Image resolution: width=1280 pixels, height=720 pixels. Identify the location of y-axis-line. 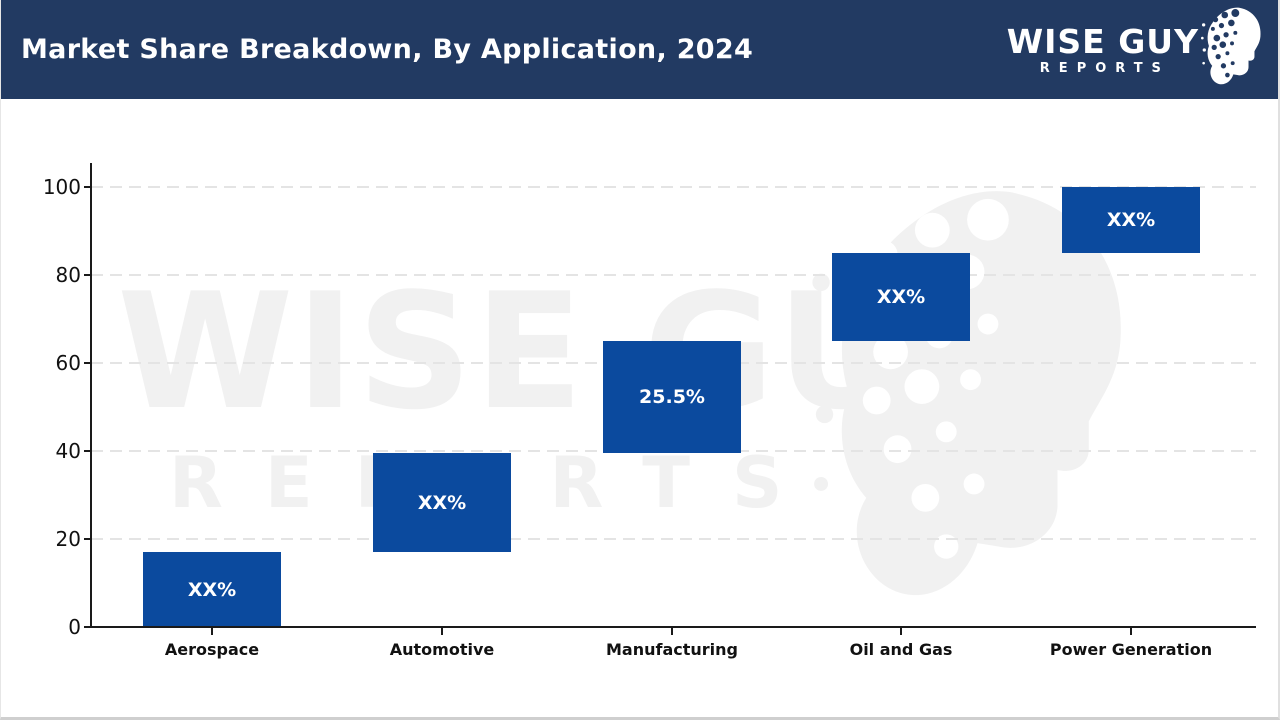
(91, 395).